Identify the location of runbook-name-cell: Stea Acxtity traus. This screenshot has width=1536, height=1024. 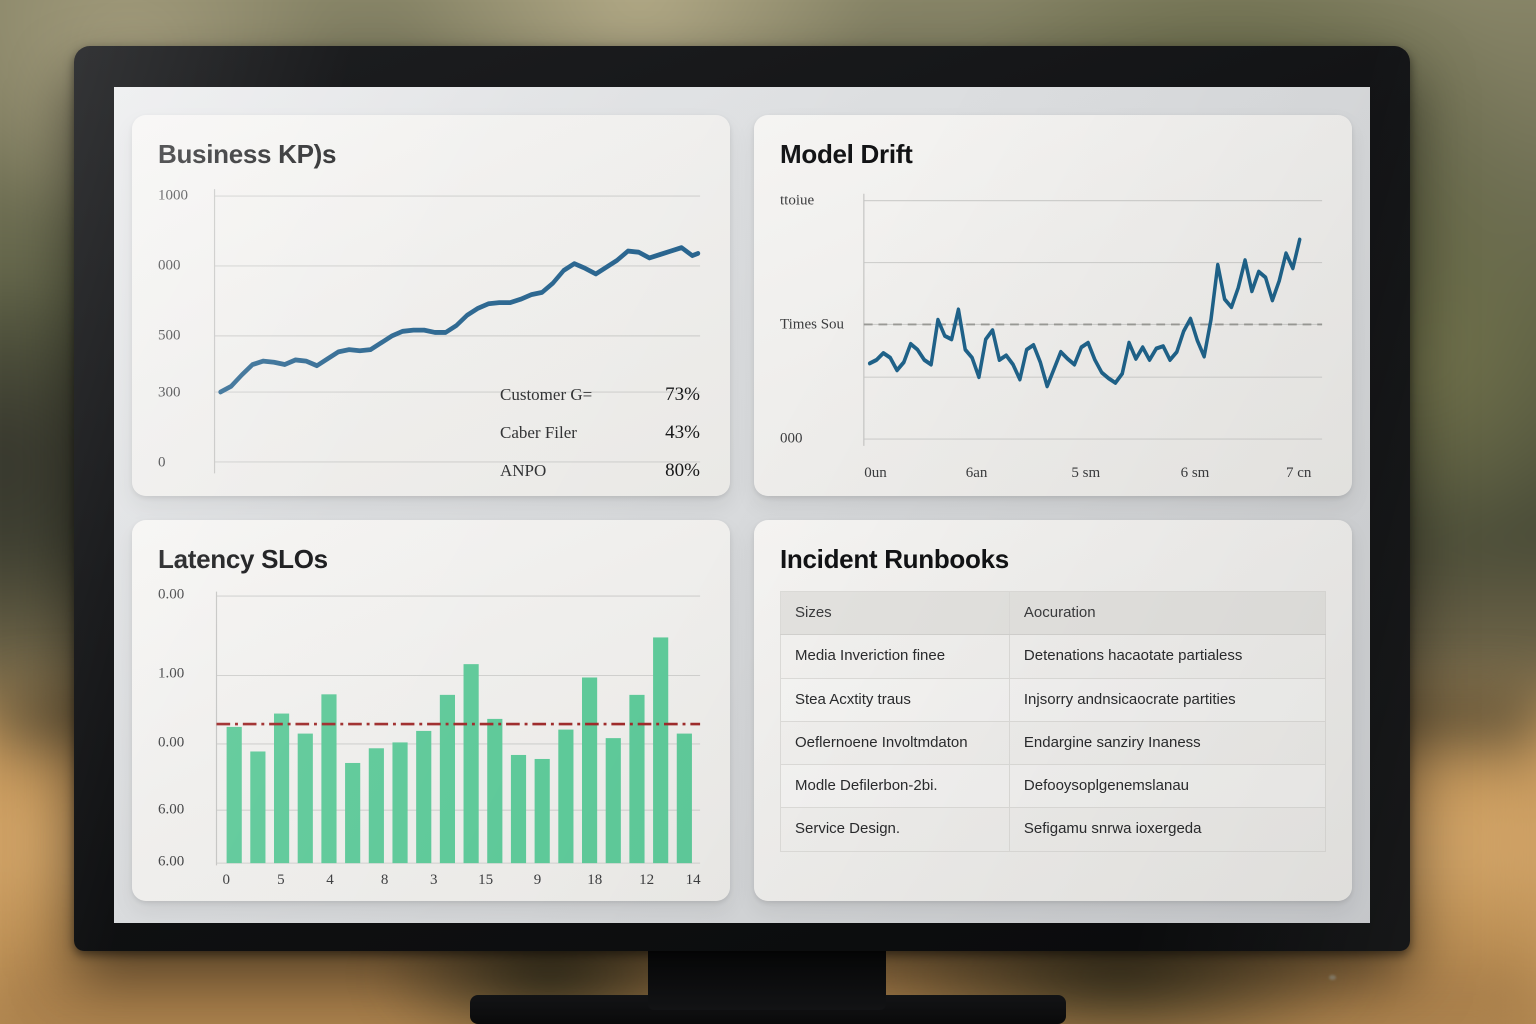
(895, 699).